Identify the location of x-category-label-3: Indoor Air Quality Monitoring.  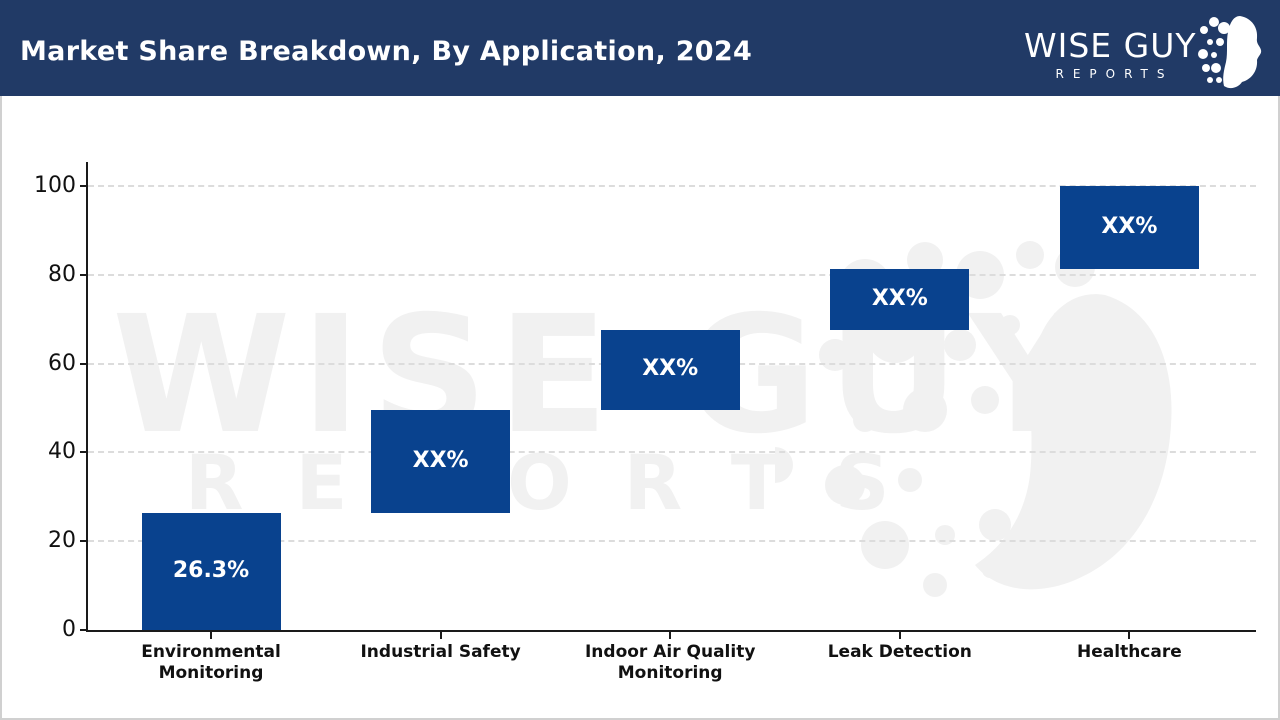
(670, 663).